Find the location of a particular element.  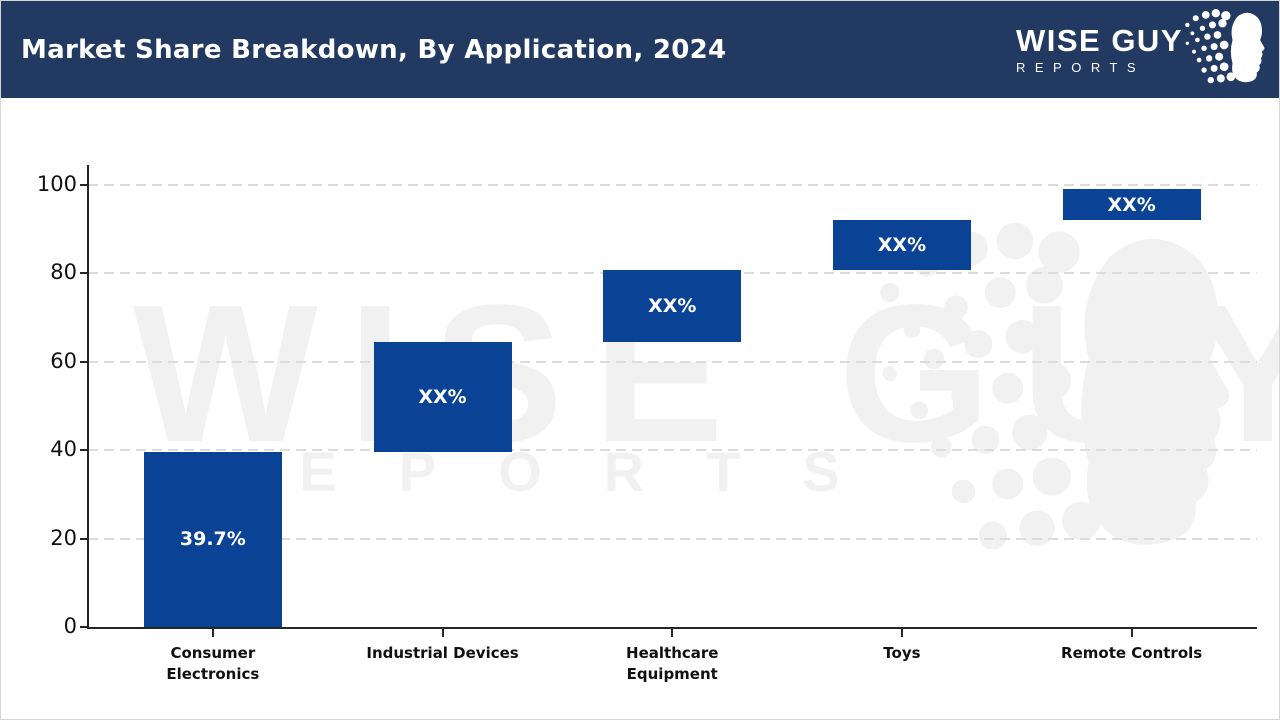

x-axis-line is located at coordinates (672, 628).